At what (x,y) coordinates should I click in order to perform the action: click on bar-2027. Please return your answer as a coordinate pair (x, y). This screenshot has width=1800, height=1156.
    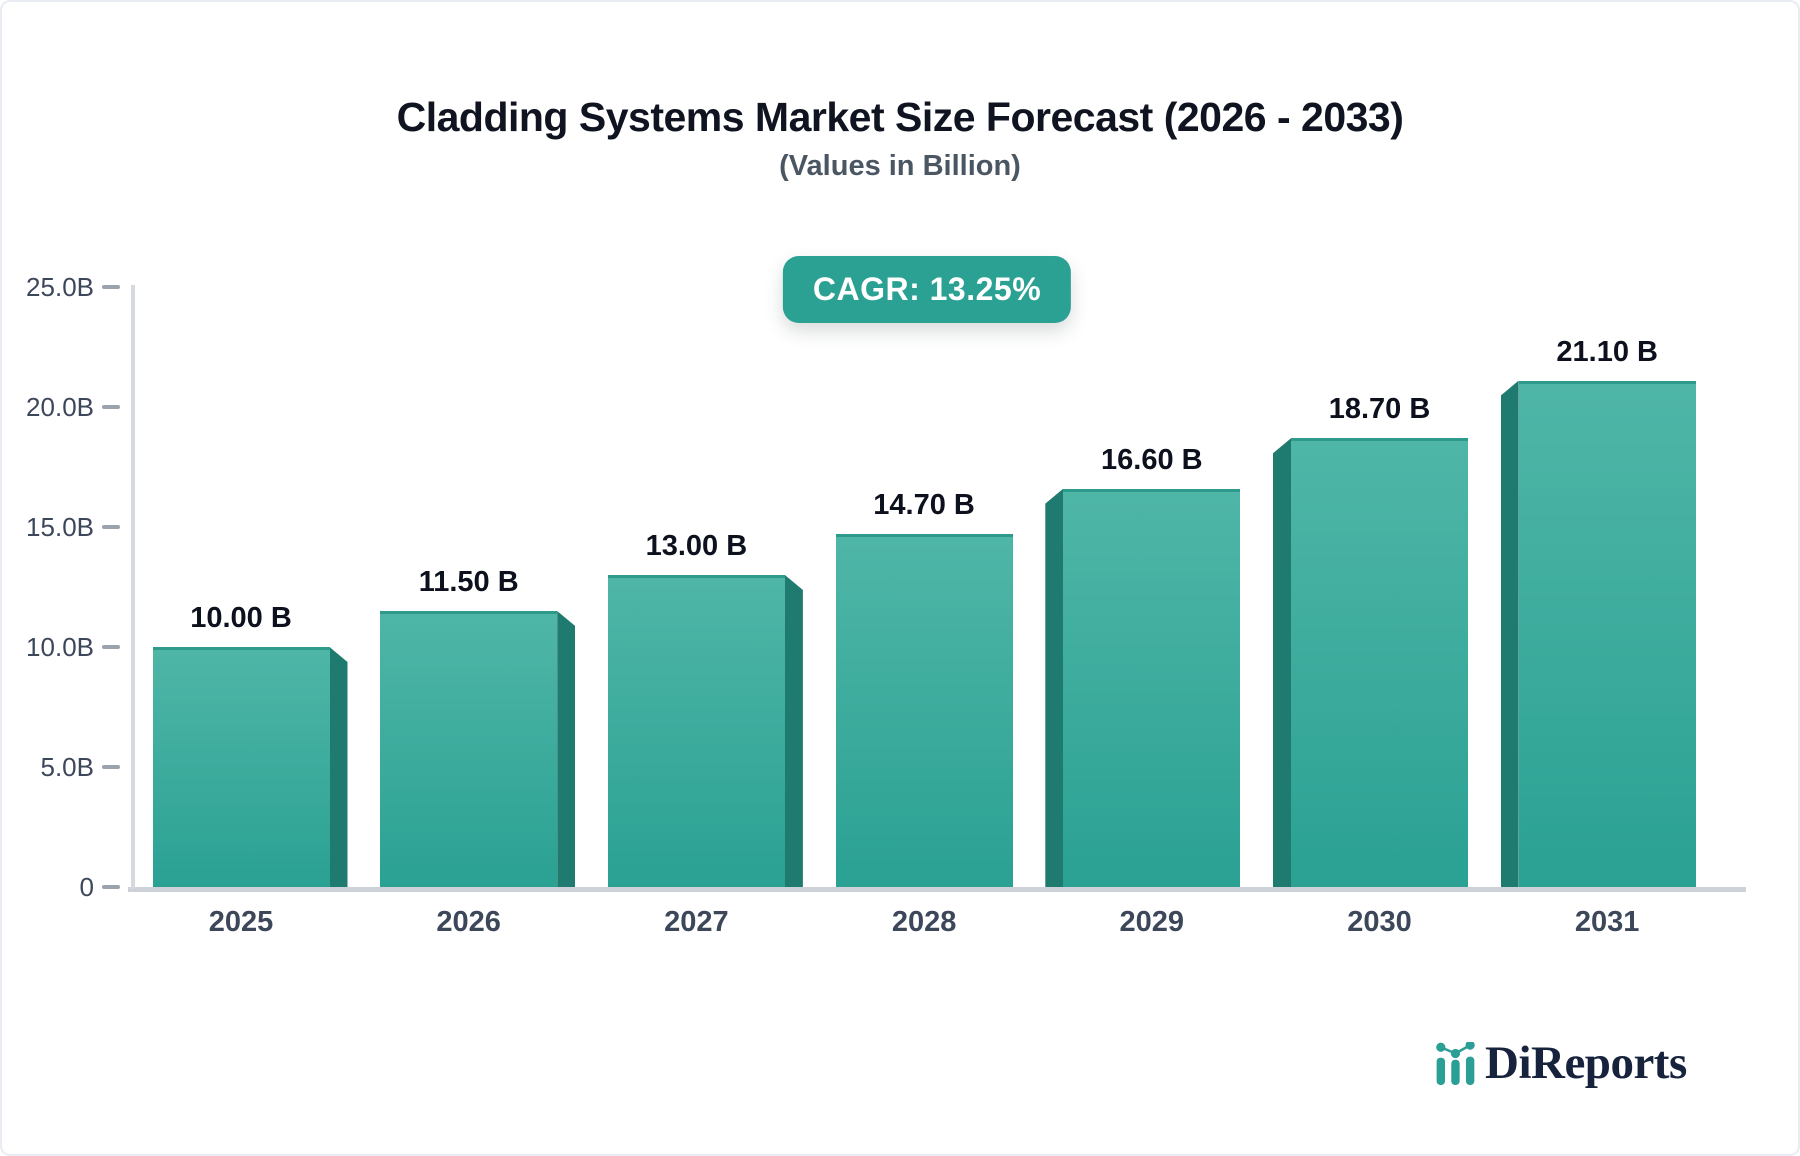
    Looking at the image, I should click on (696, 731).